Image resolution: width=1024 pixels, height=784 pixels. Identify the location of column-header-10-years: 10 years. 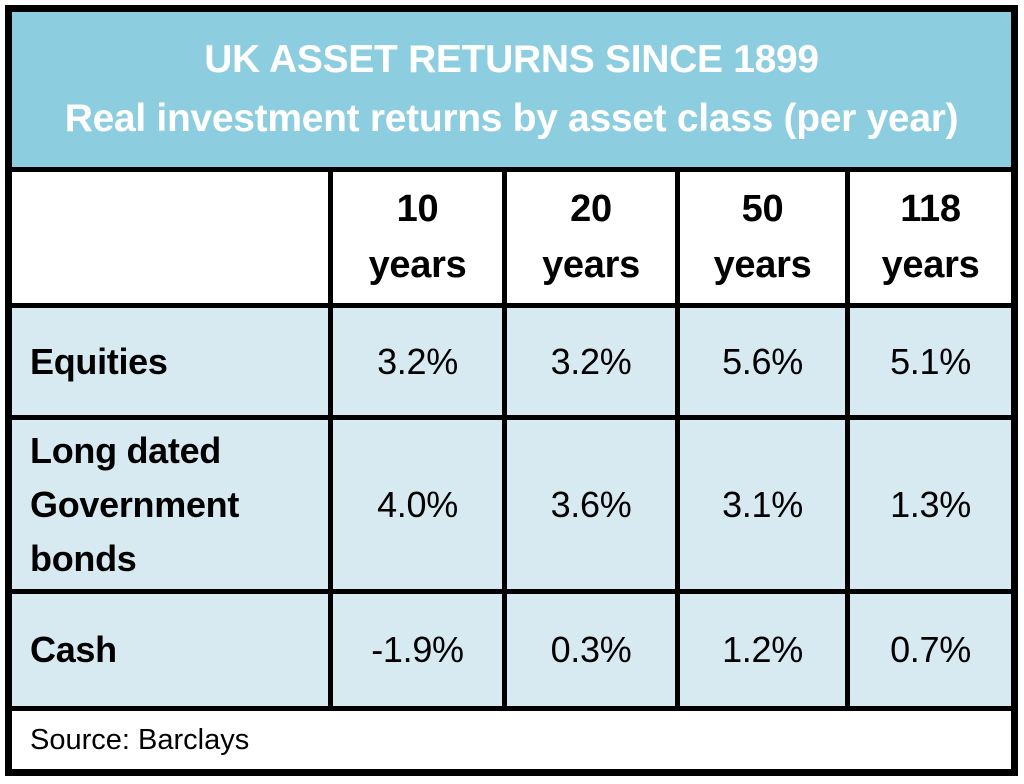
(417, 237).